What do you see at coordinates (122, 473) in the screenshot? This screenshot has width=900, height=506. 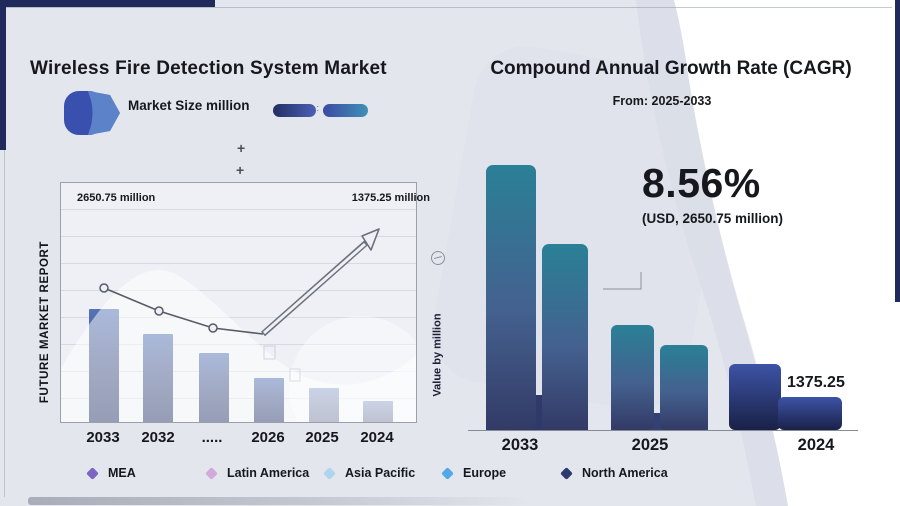 I see `legend-label: MEA` at bounding box center [122, 473].